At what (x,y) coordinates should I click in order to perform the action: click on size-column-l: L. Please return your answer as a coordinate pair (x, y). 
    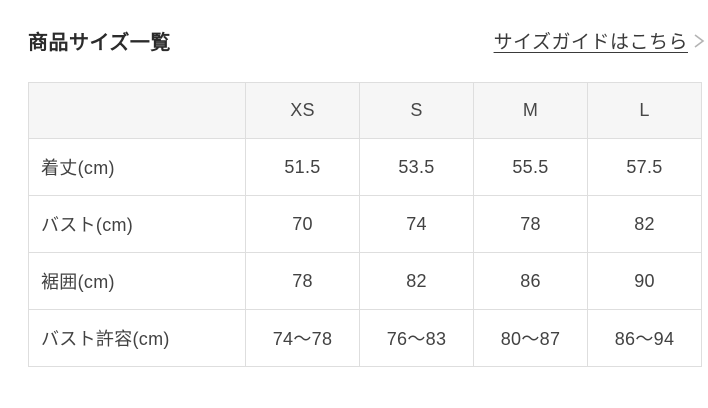
    Looking at the image, I should click on (644, 110).